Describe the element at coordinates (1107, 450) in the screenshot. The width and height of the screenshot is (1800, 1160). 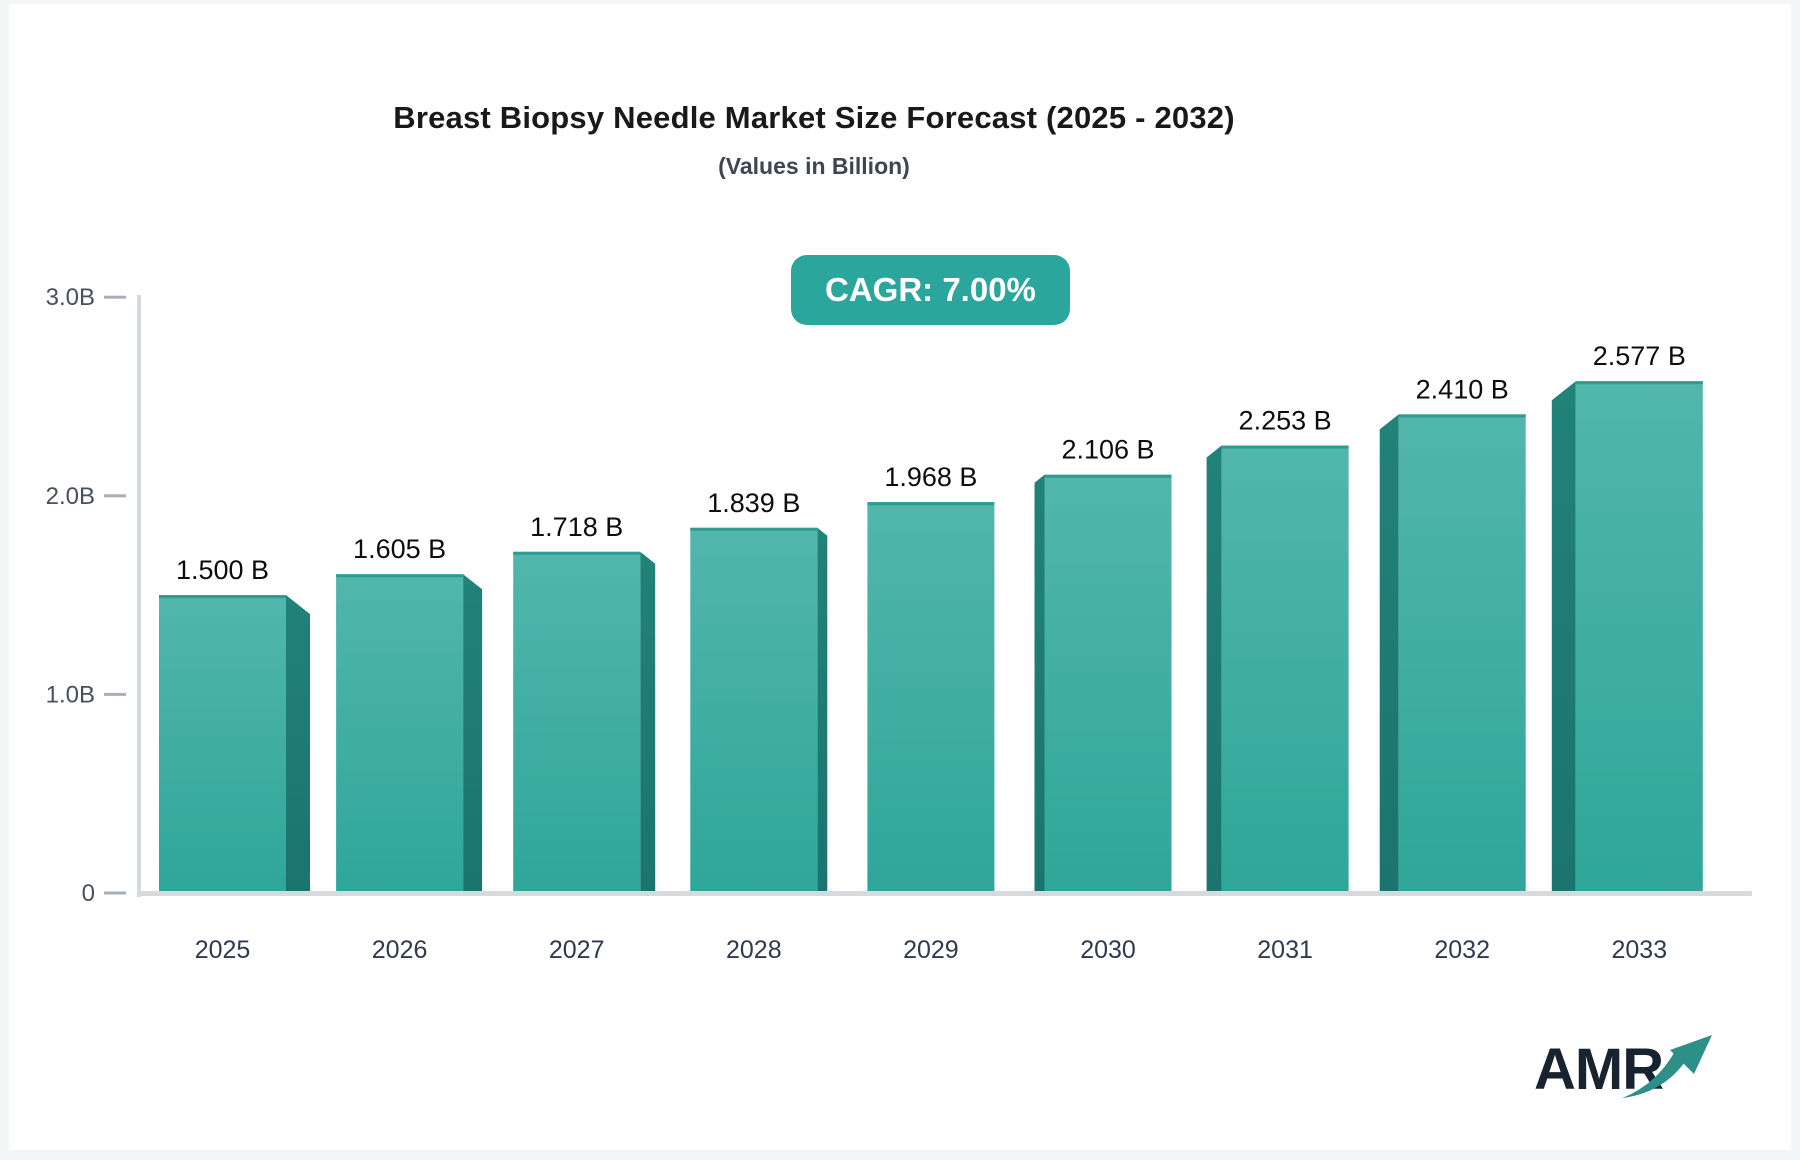
I see `bar-value-label: 2.106 B` at that location.